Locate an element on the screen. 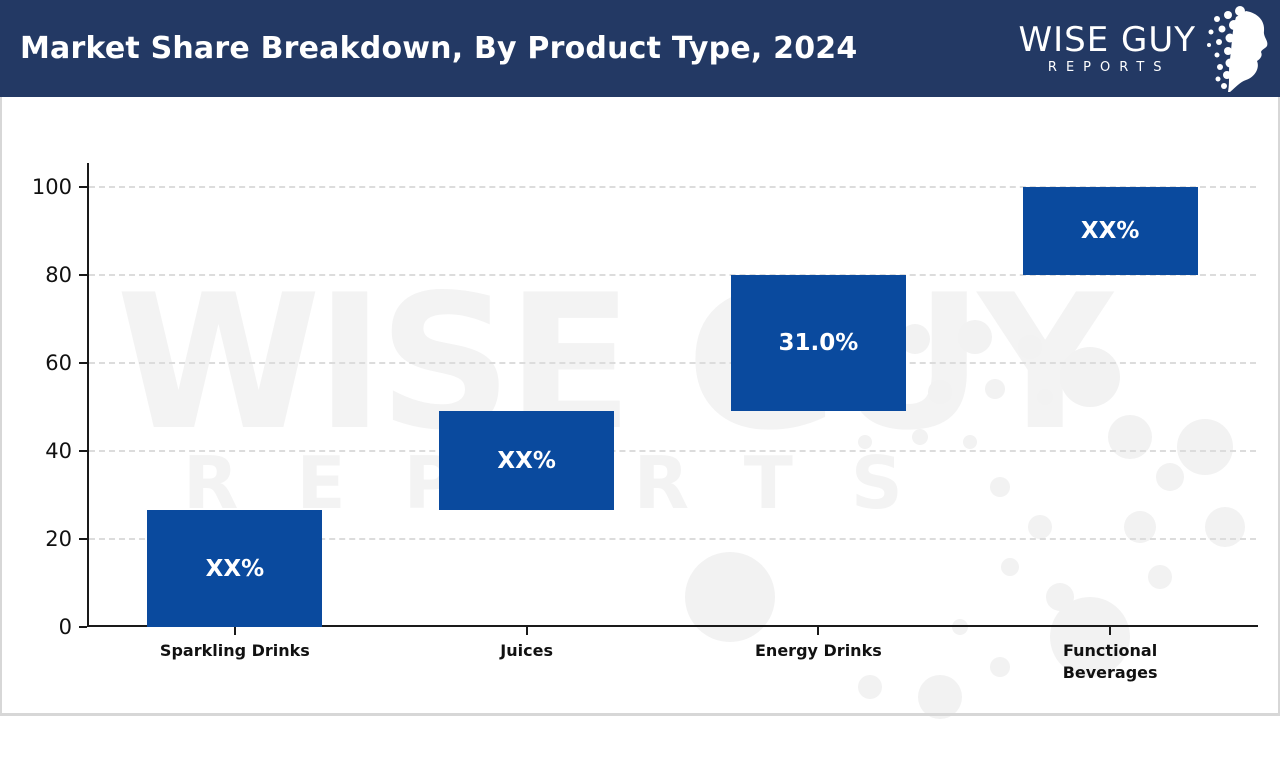 This screenshot has width=1280, height=777. y-tick-label: 40 is located at coordinates (58, 451).